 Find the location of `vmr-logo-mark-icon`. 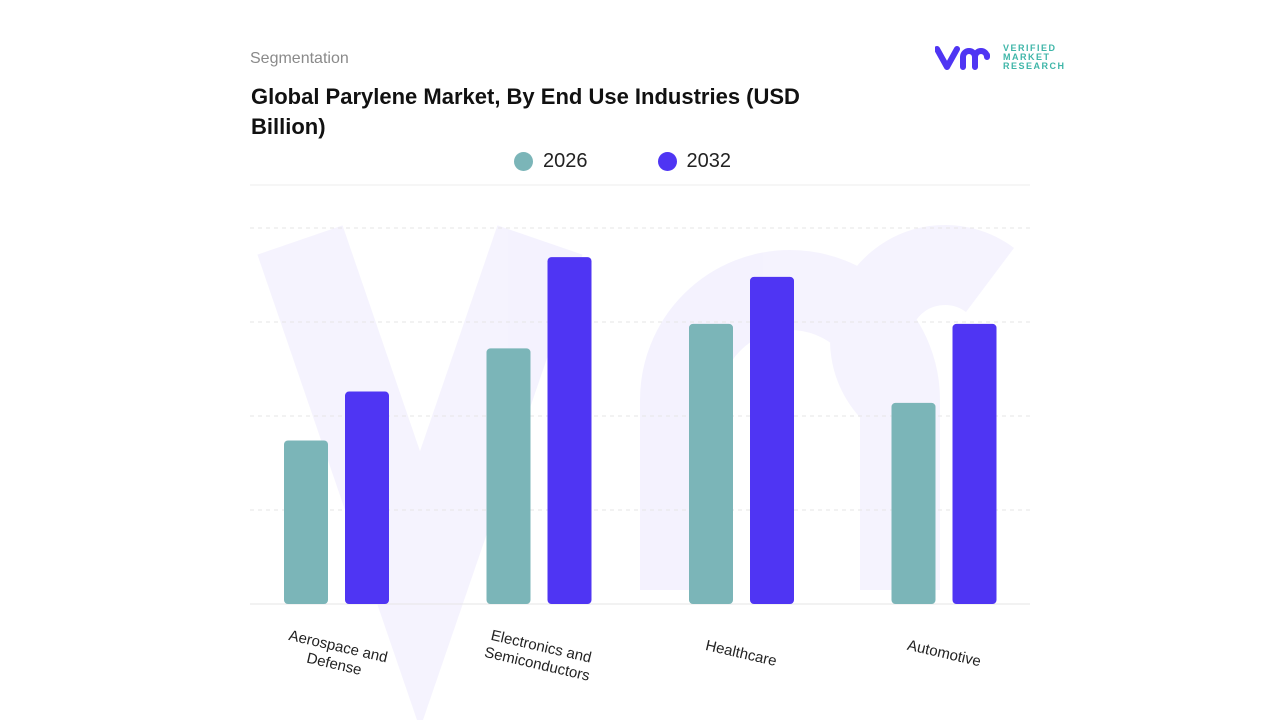

vmr-logo-mark-icon is located at coordinates (962, 57).